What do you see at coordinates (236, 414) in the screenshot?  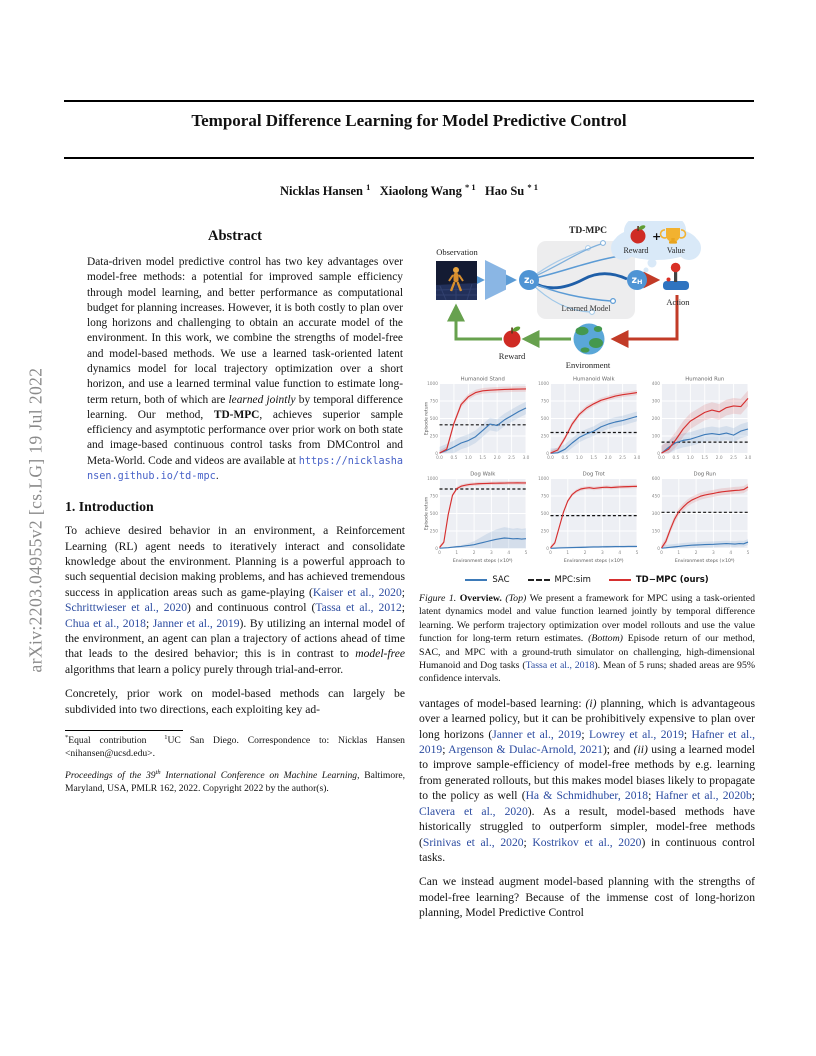 I see `text-segment: TD-MPC` at bounding box center [236, 414].